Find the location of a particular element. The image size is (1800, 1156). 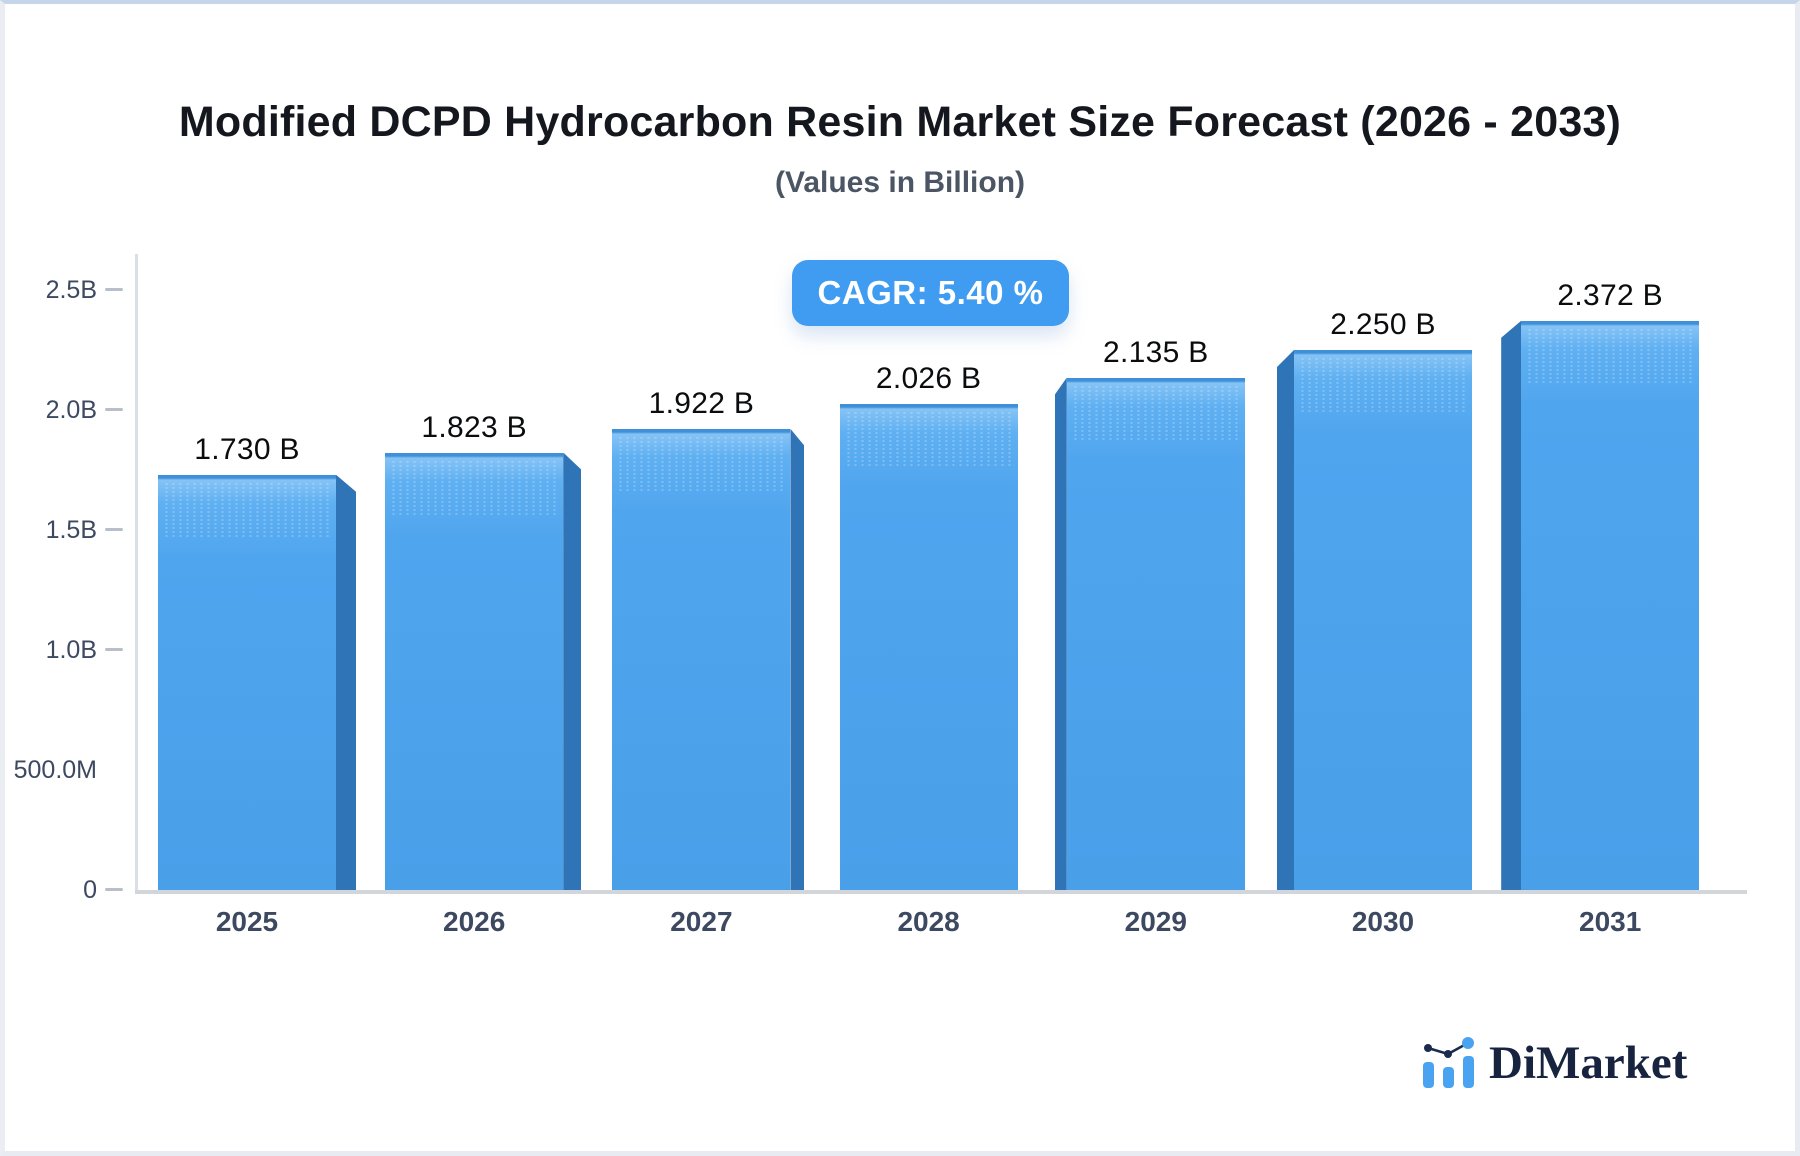

bar-2026 is located at coordinates (474, 671).